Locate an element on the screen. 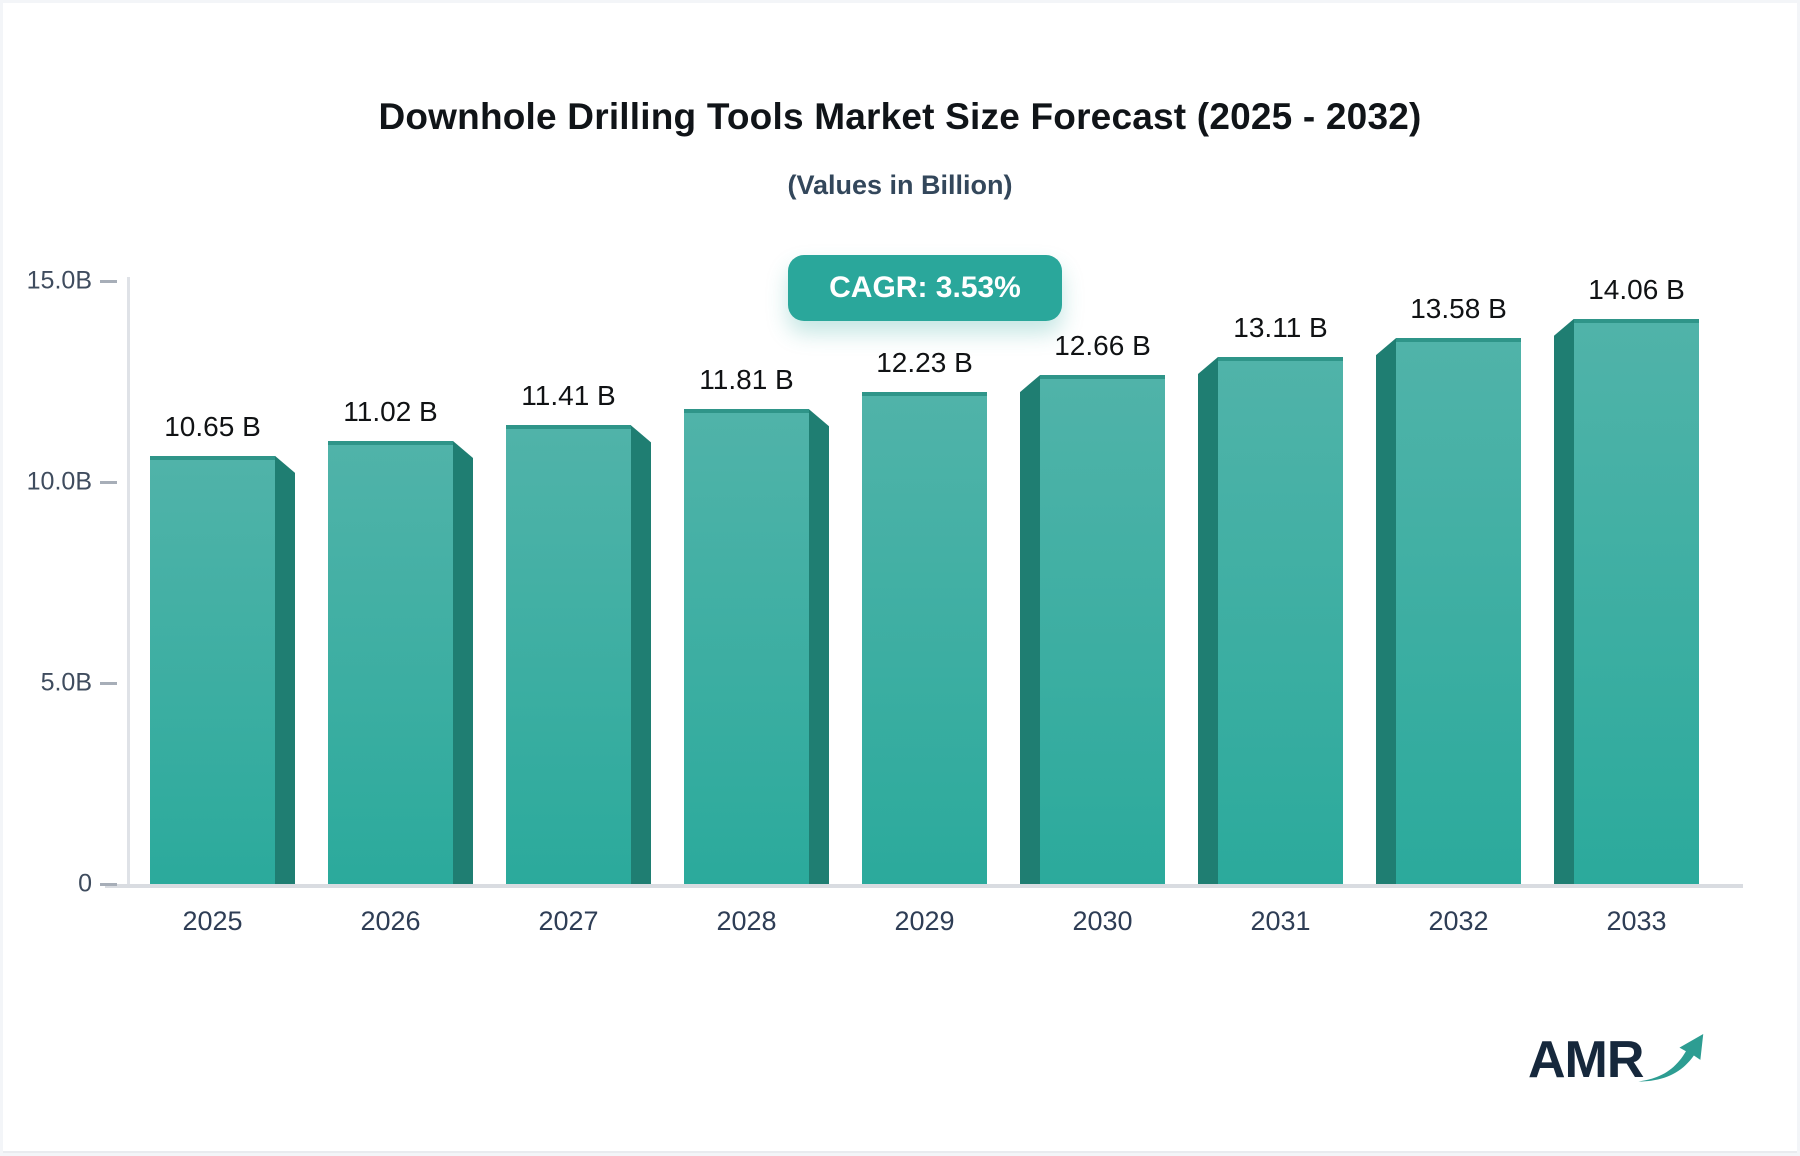 The width and height of the screenshot is (1800, 1156). x-axis-label-2033: 2033 is located at coordinates (1636, 921).